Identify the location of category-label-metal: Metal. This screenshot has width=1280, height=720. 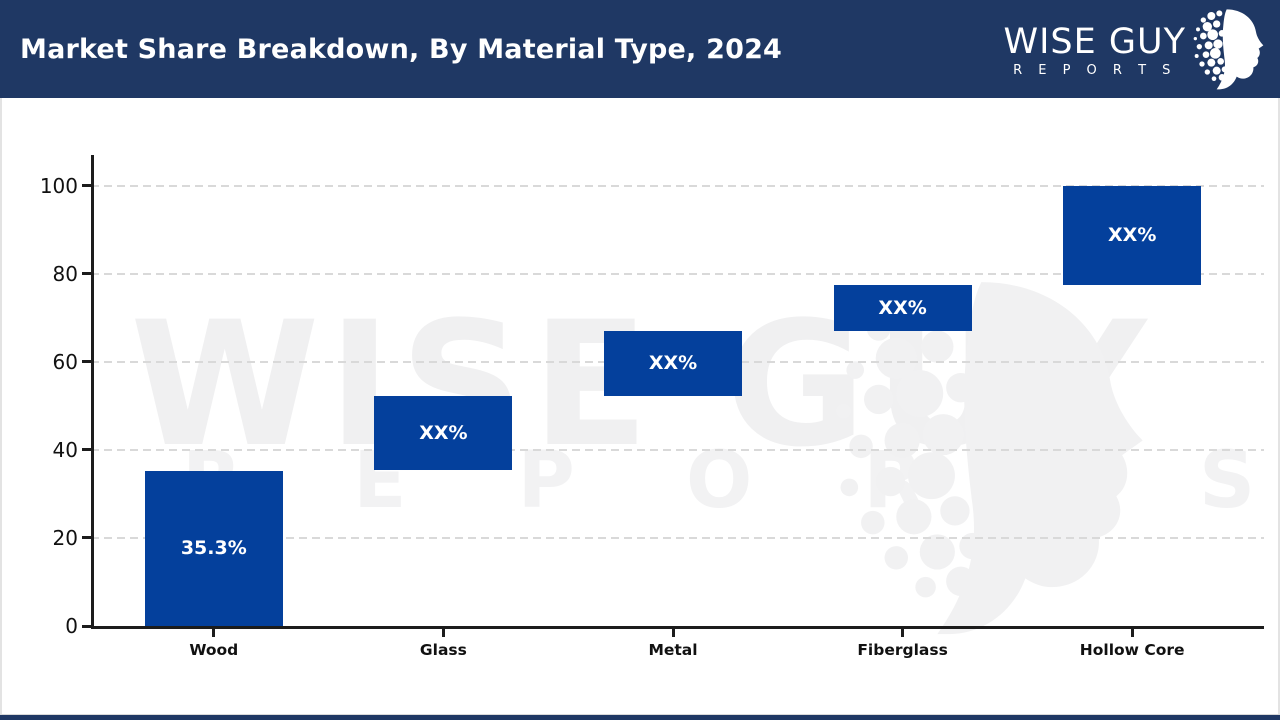
(673, 650).